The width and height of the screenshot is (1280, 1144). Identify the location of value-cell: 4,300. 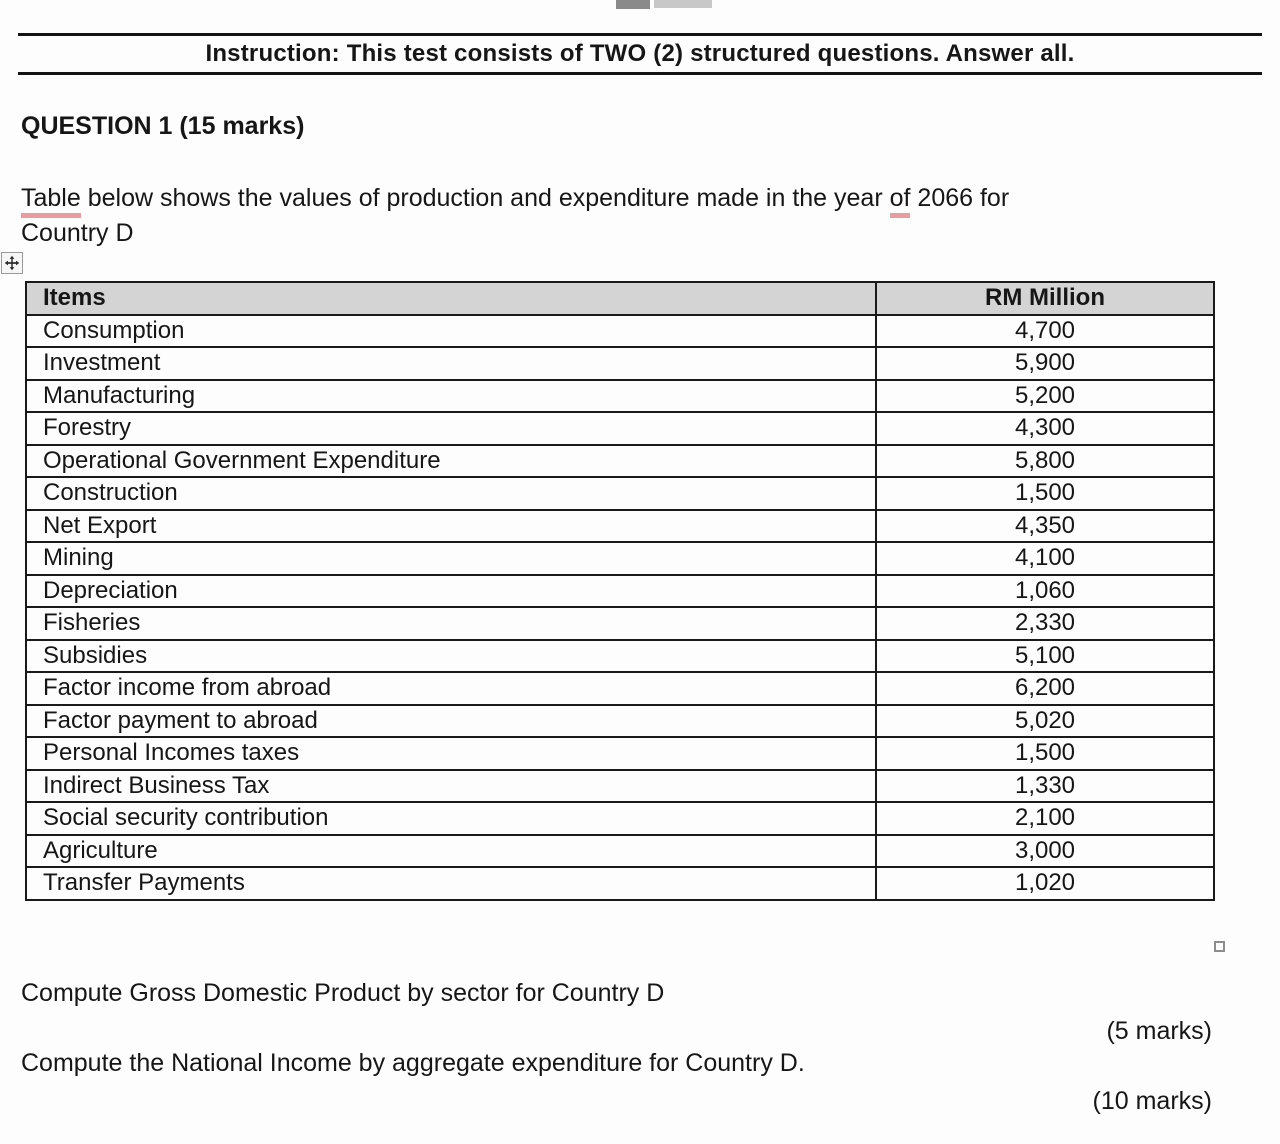
(1045, 428).